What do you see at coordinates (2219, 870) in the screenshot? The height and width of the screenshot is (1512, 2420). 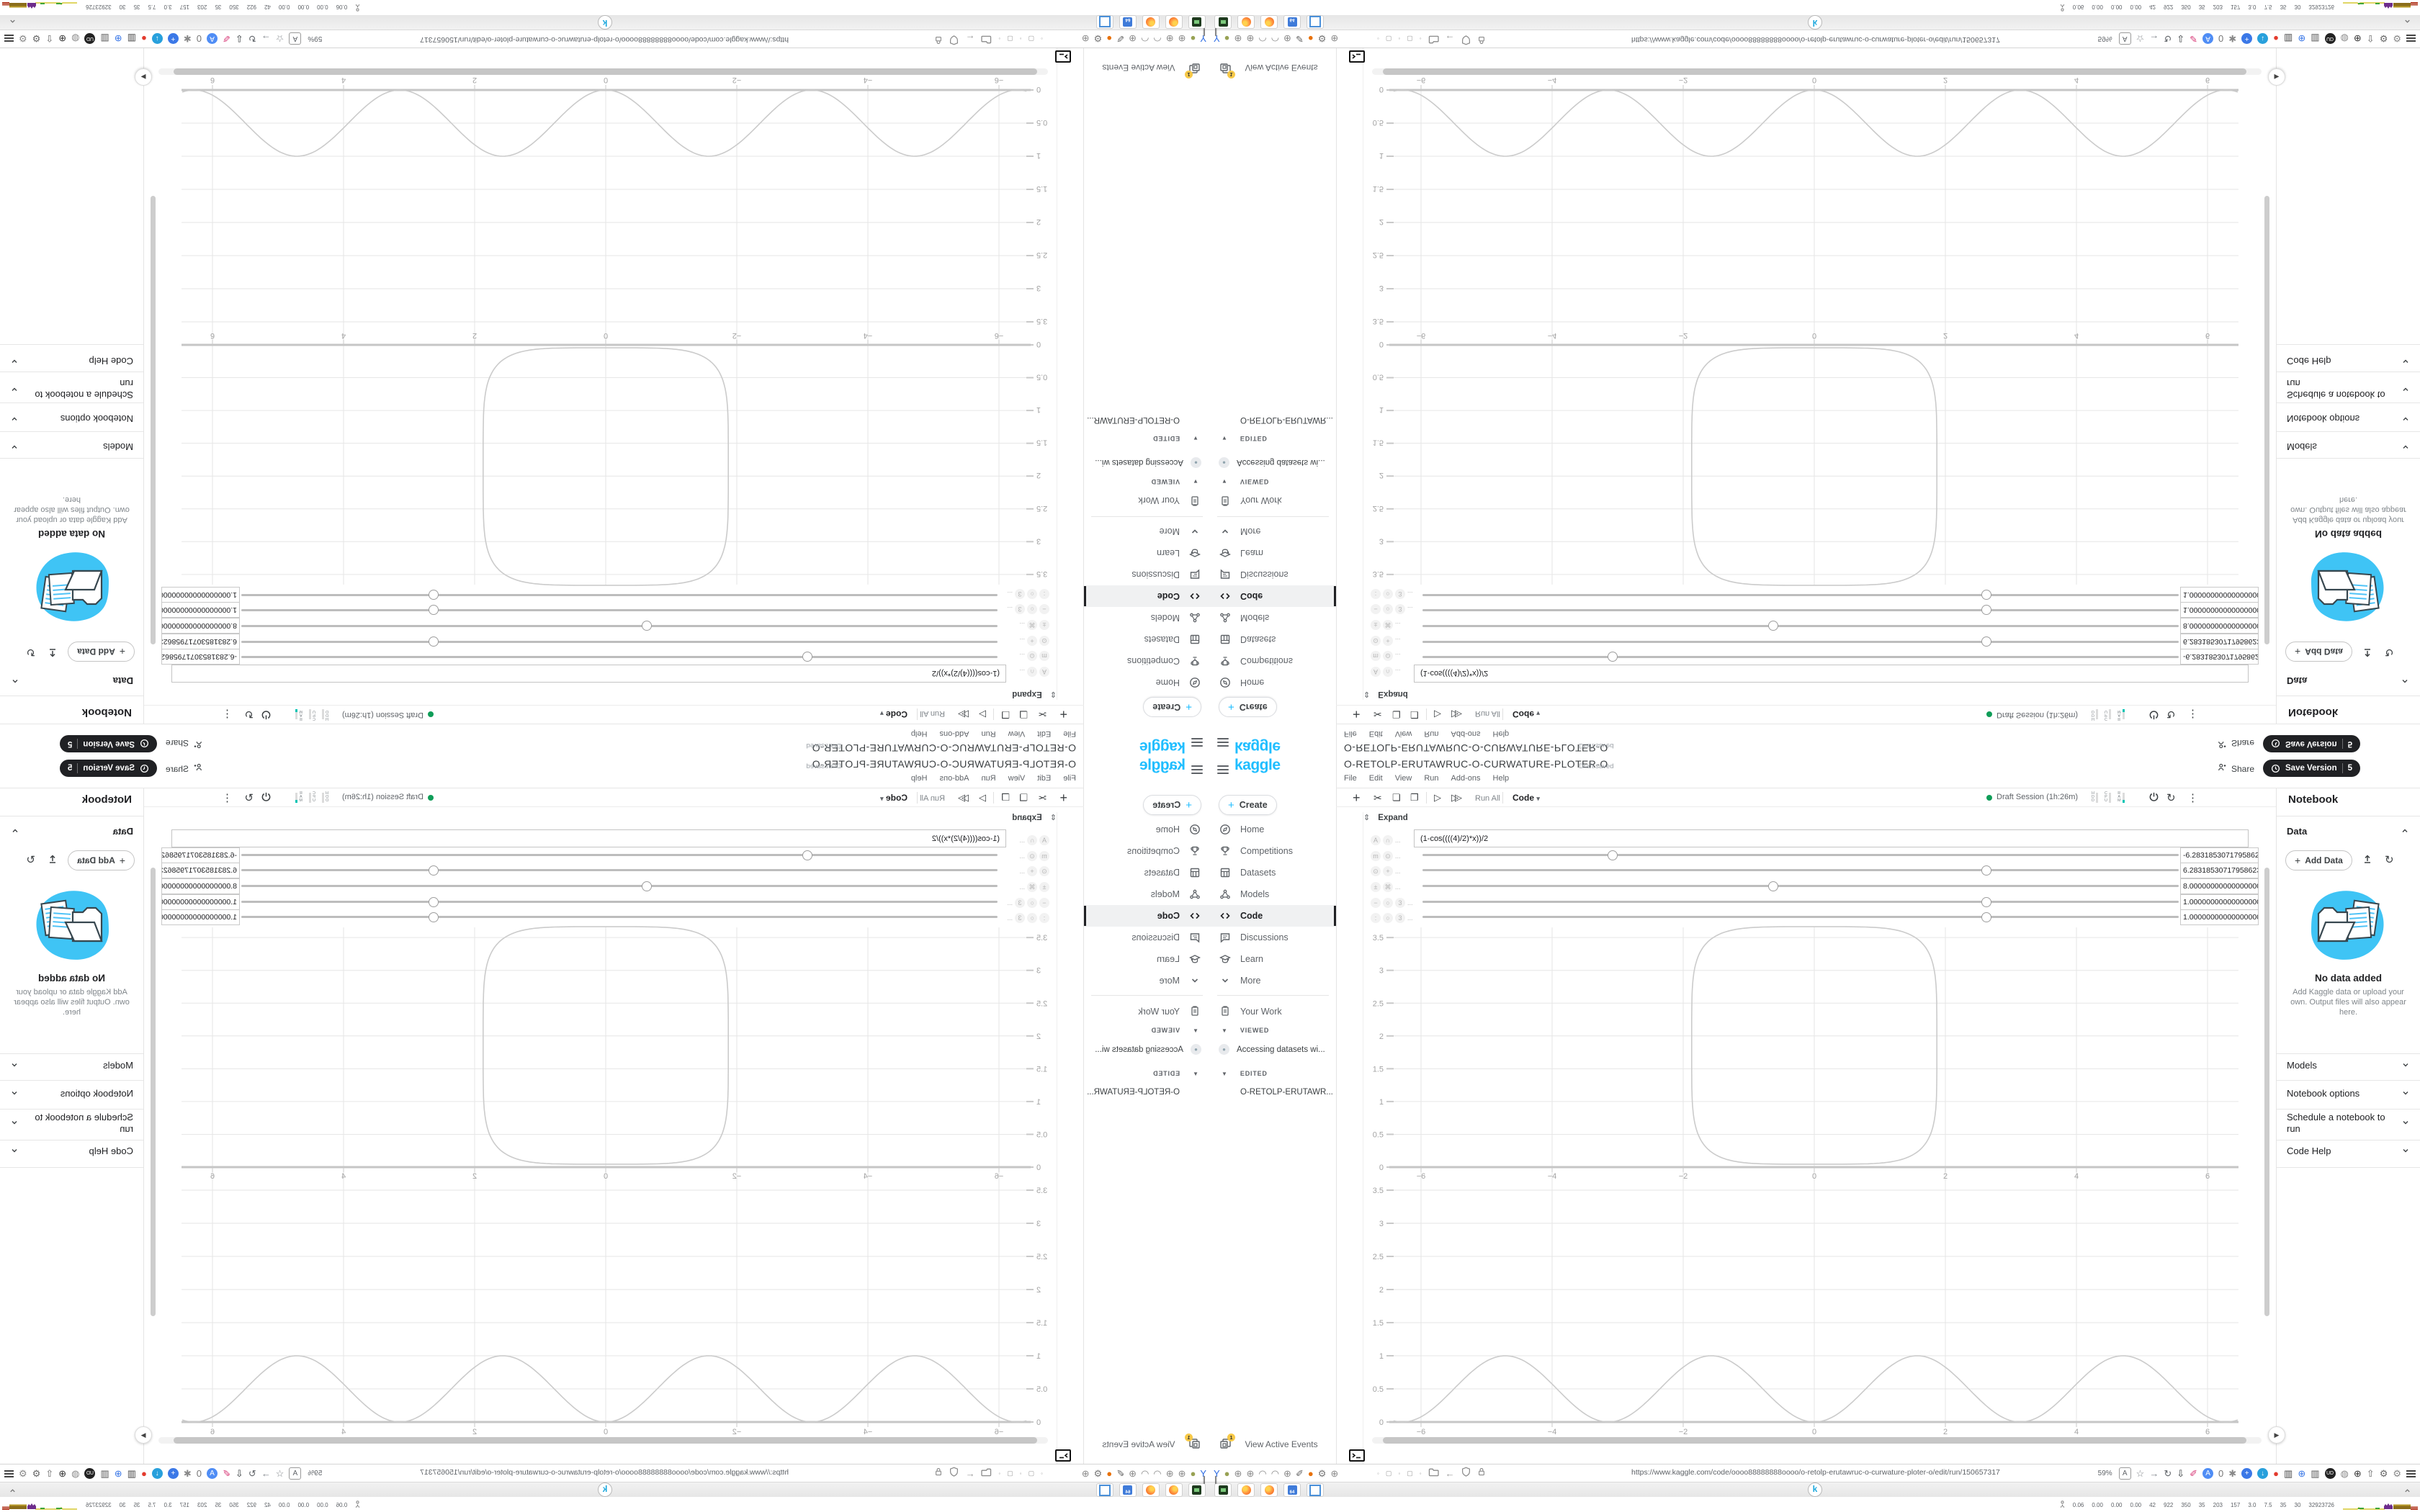 I see `slider-value-2: 6.2831853071795862320` at bounding box center [2219, 870].